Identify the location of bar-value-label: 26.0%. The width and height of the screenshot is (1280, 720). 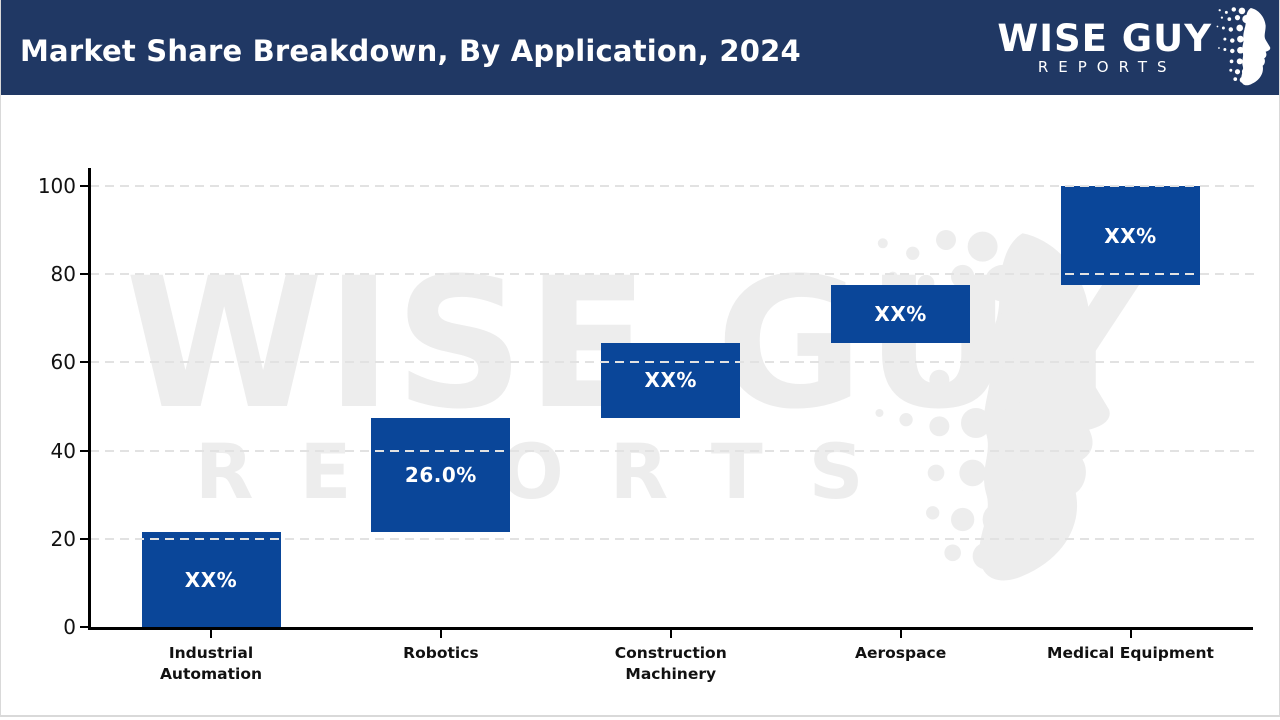
(440, 474).